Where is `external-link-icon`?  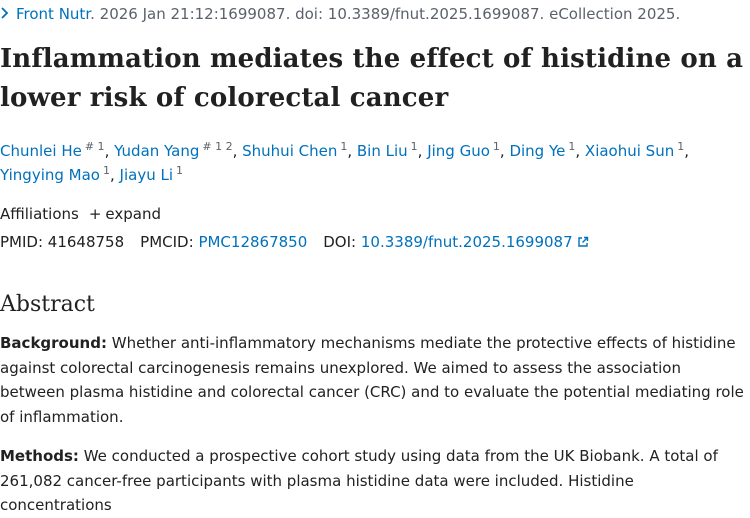 external-link-icon is located at coordinates (583, 243).